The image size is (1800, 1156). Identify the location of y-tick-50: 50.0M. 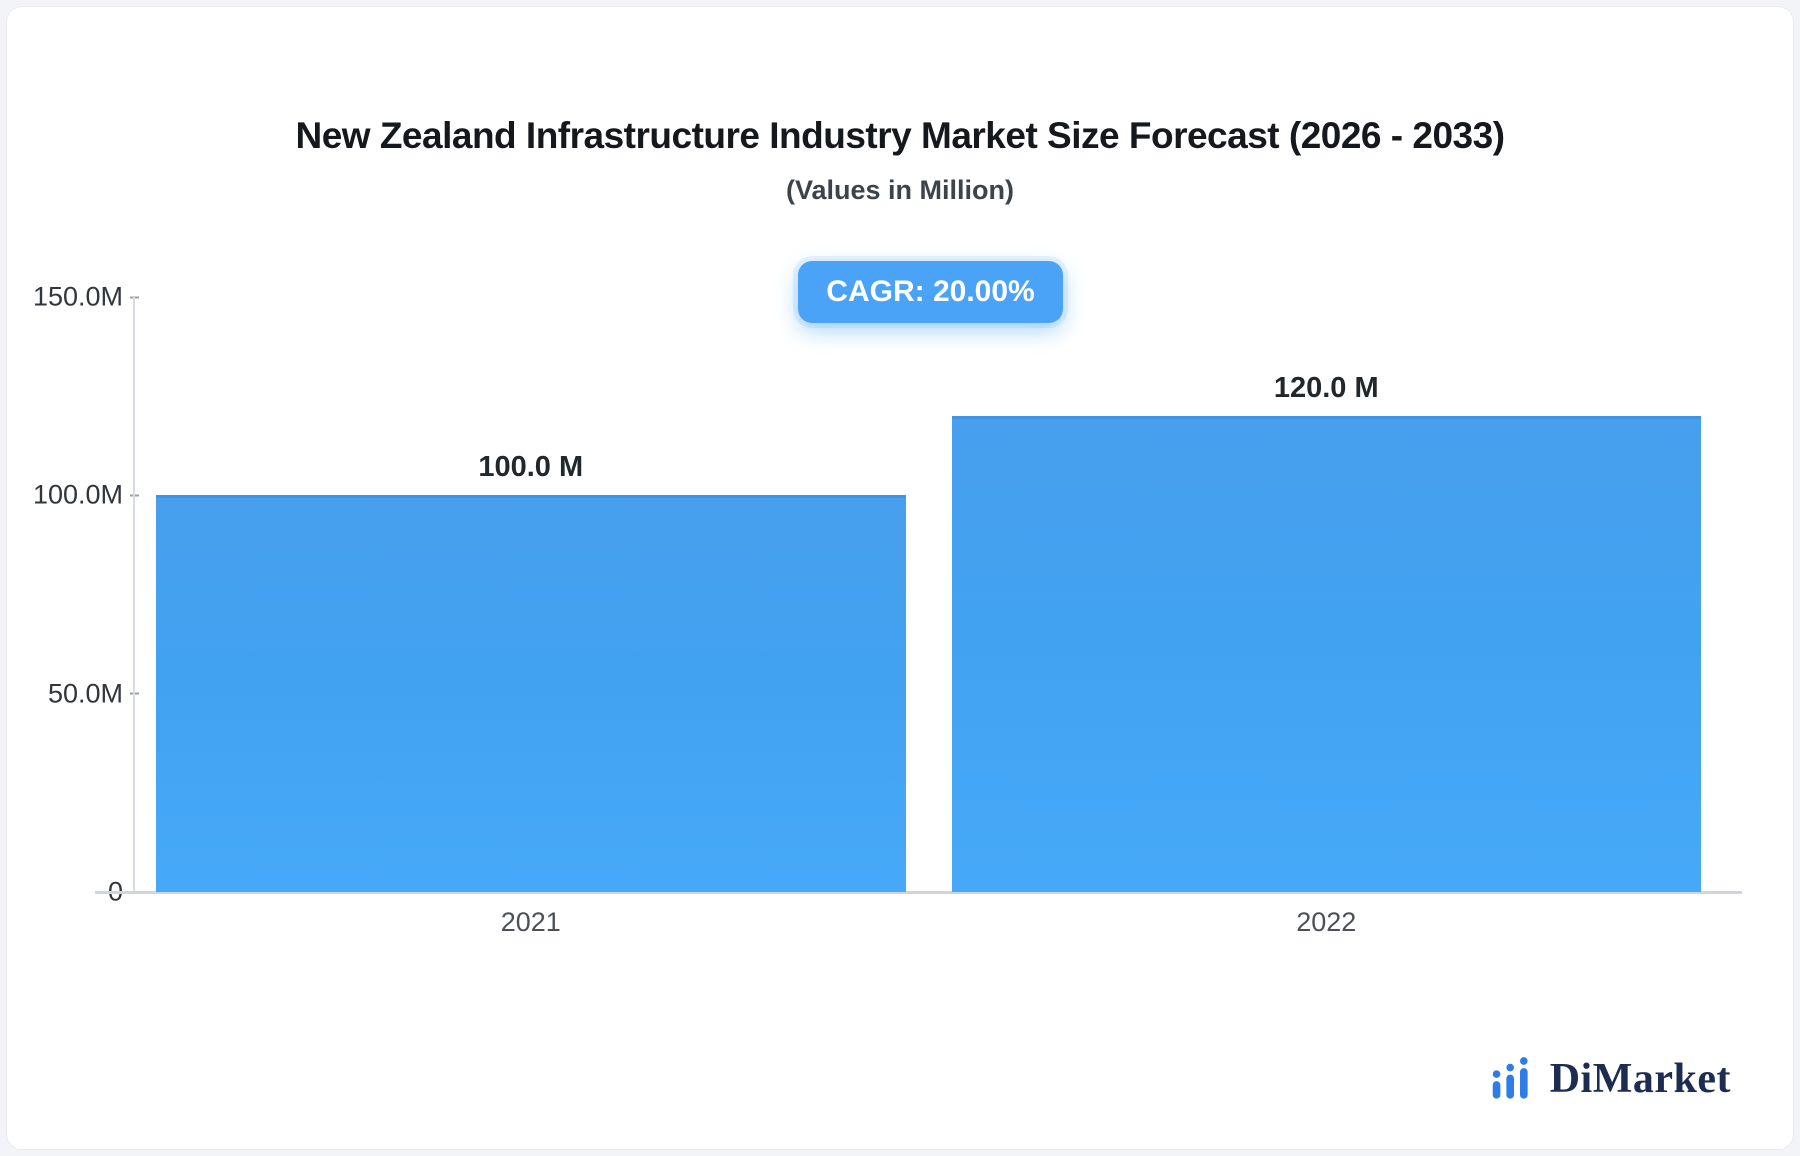
(88, 693).